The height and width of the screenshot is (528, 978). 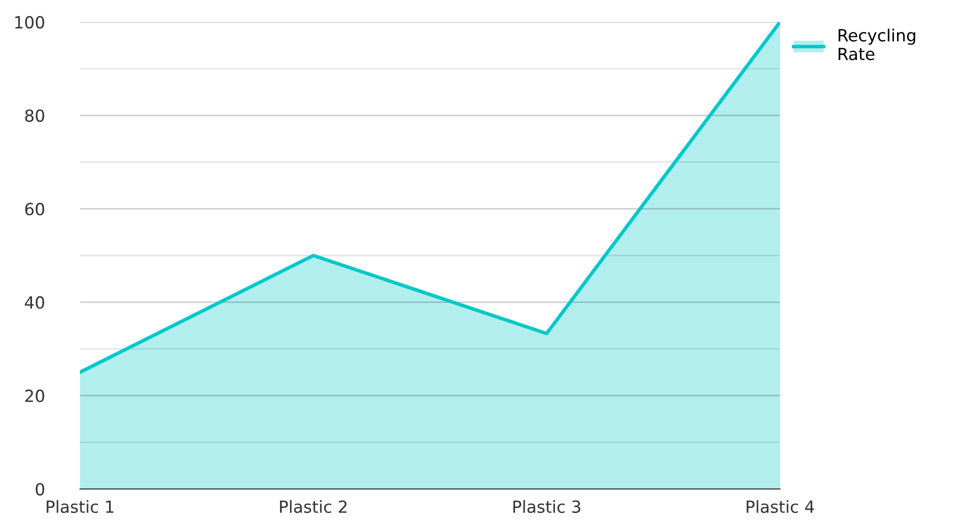 I want to click on y-tick-label: 20, so click(x=34, y=396).